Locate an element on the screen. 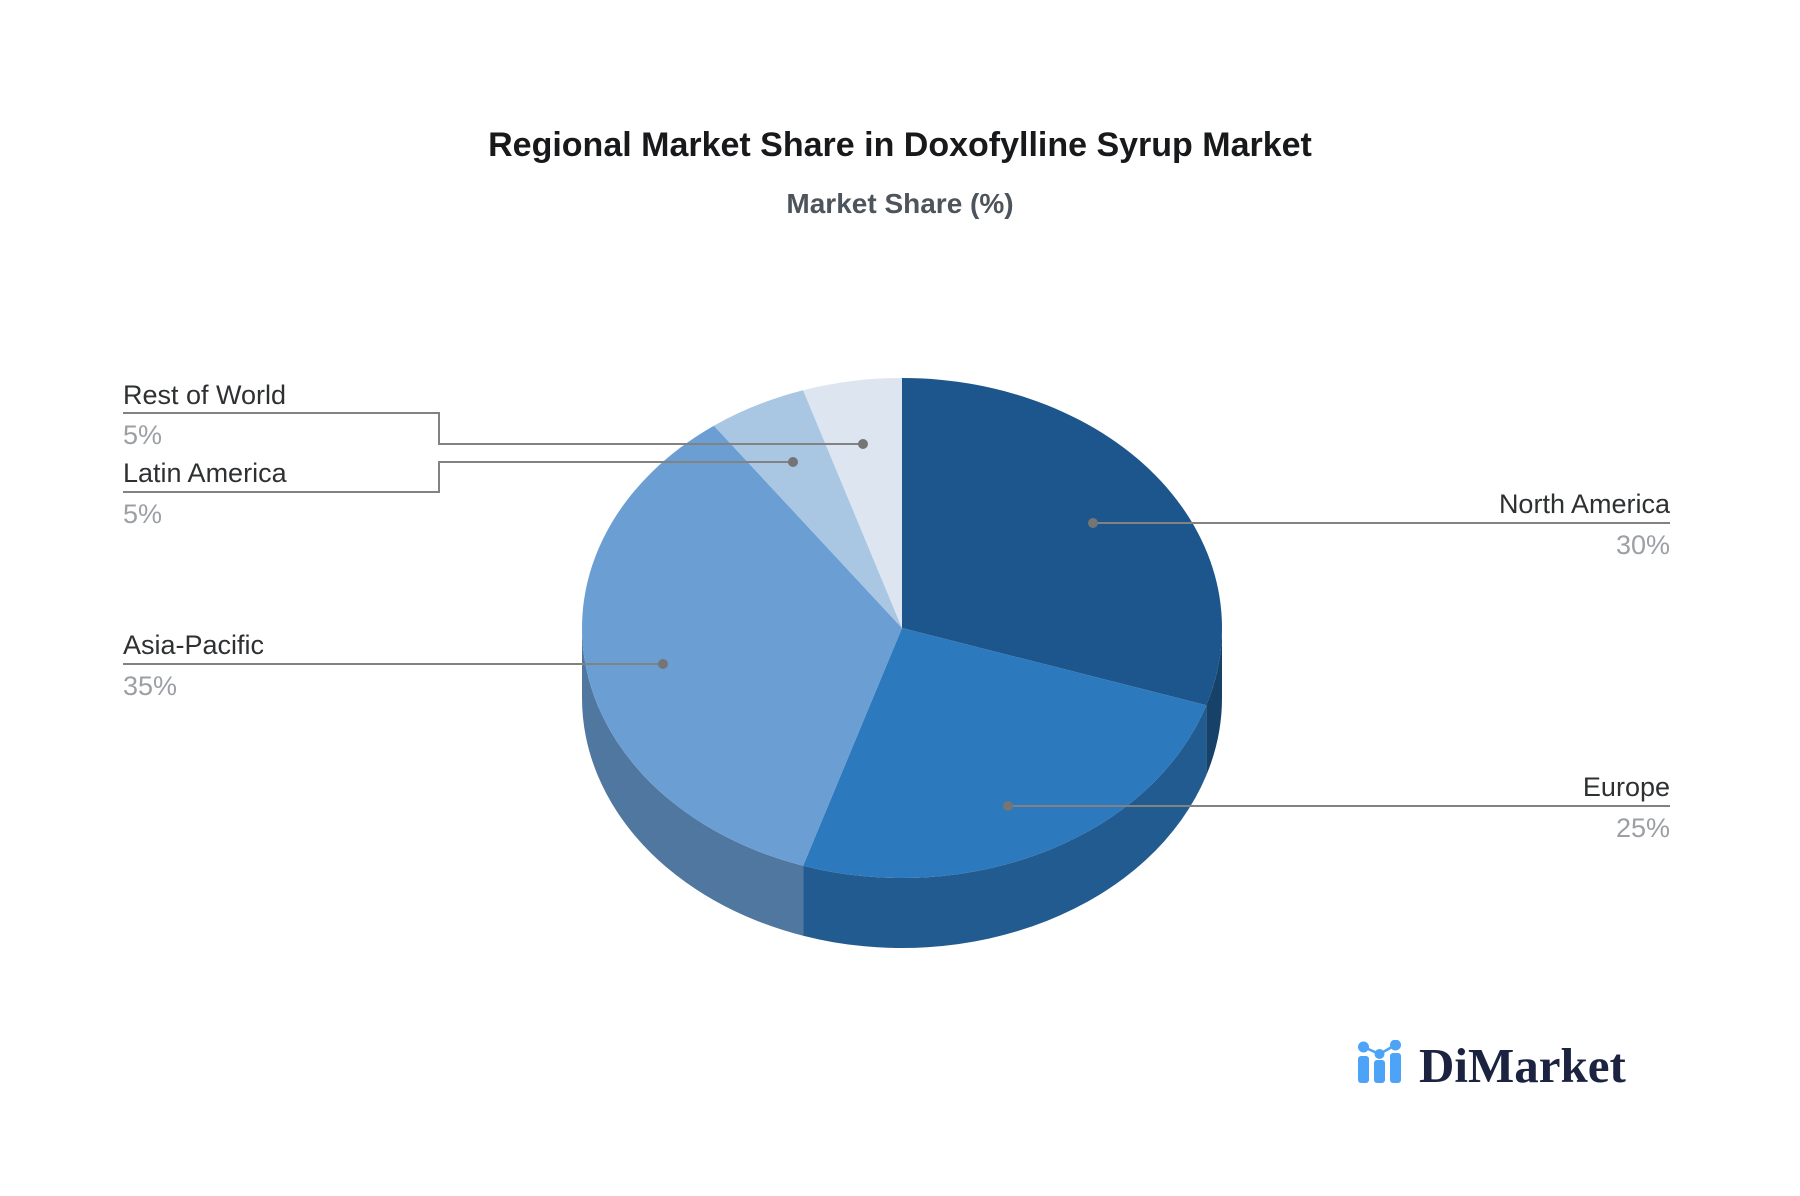  pie-slice-depth-europe is located at coordinates (1005, 826).